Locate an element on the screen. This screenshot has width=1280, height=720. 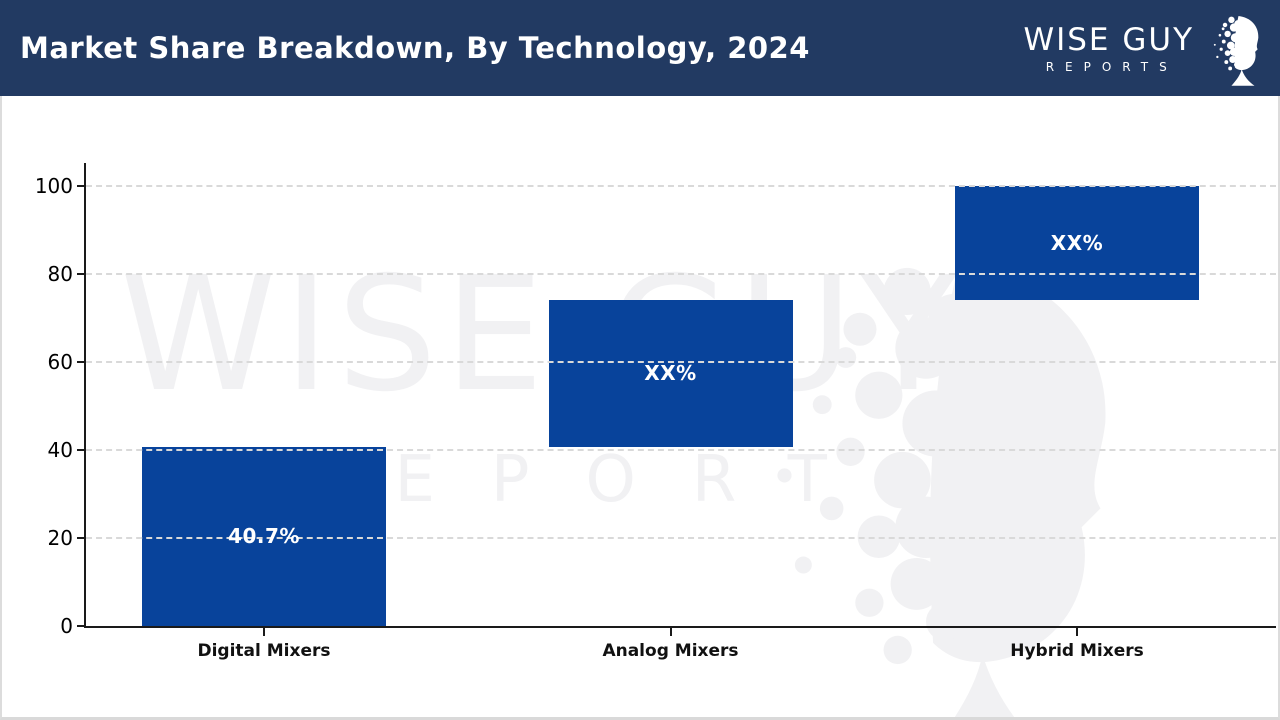
brand-logo: WISE GUY REPORTS is located at coordinates (1144, 48).